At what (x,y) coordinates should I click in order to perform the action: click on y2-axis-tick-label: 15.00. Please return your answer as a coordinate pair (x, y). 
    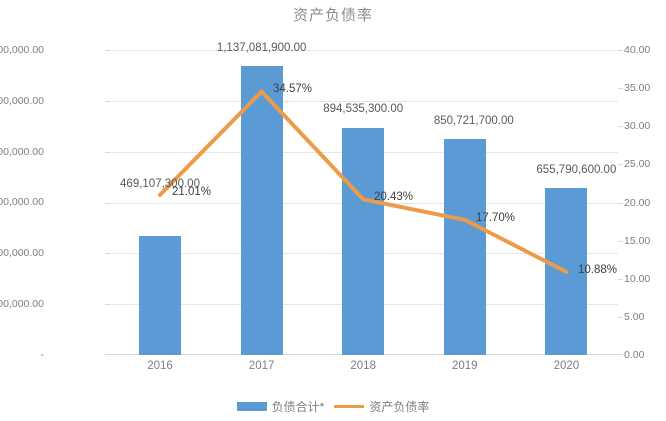
    Looking at the image, I should click on (637, 240).